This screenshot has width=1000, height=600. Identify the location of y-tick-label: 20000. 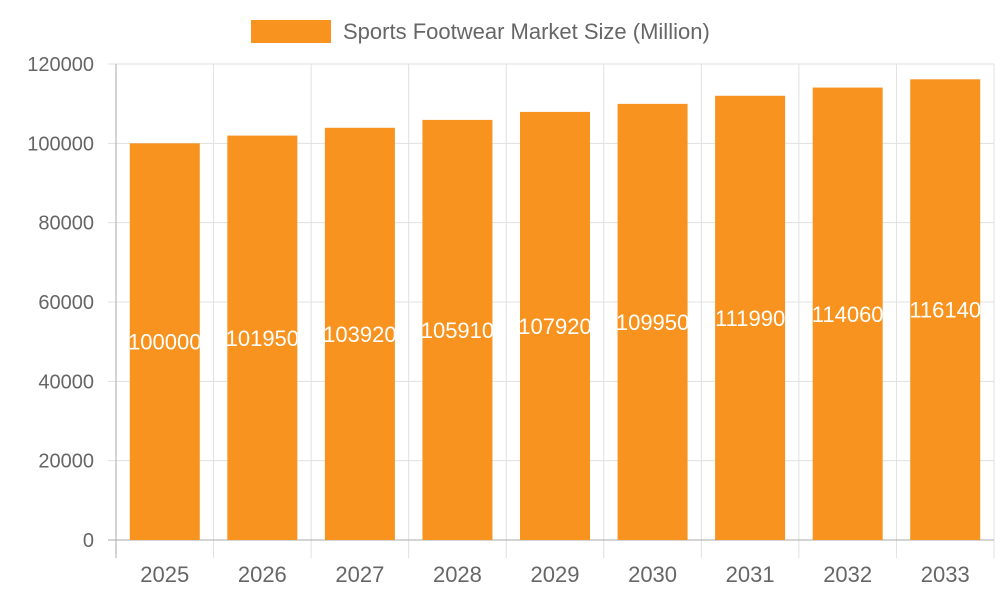
(66, 462).